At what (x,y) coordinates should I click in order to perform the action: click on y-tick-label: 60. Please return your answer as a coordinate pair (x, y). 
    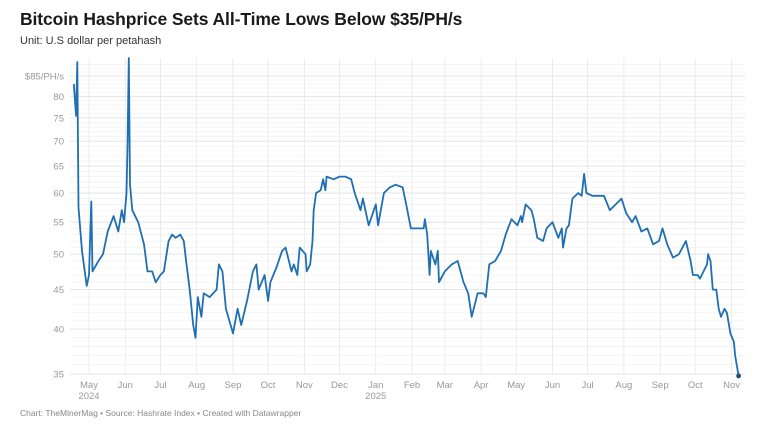
    Looking at the image, I should click on (58, 193).